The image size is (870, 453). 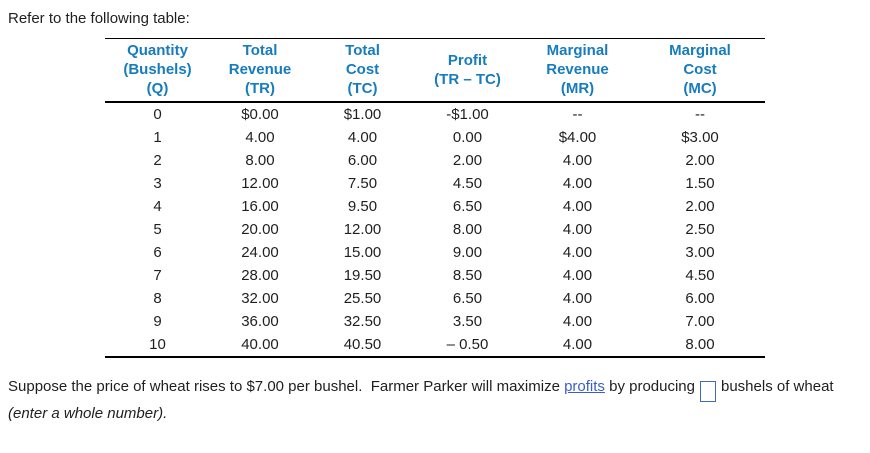 I want to click on table-cell: 3.00, so click(x=700, y=252).